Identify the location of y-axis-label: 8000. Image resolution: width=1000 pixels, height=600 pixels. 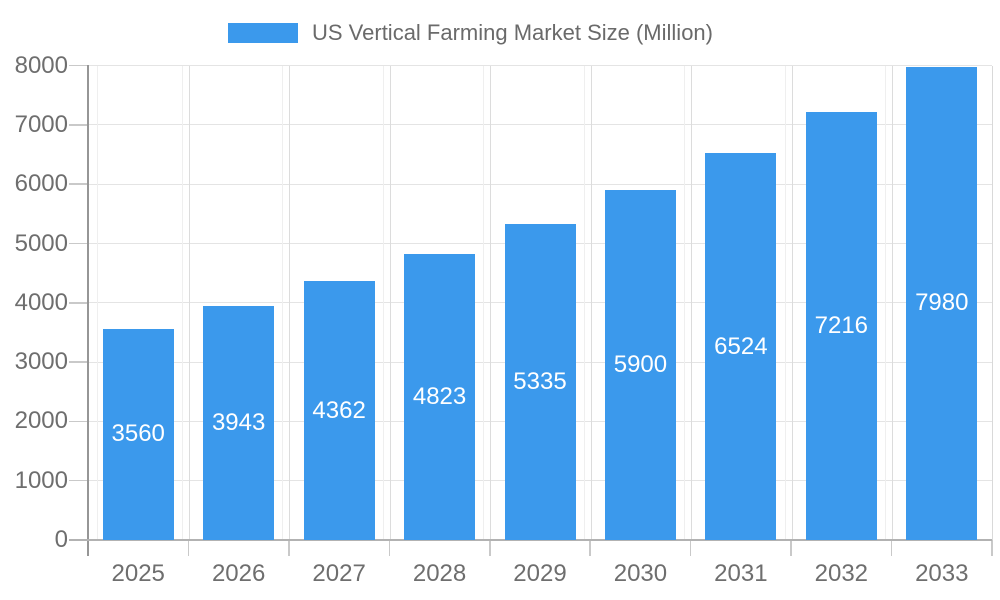
(41, 65).